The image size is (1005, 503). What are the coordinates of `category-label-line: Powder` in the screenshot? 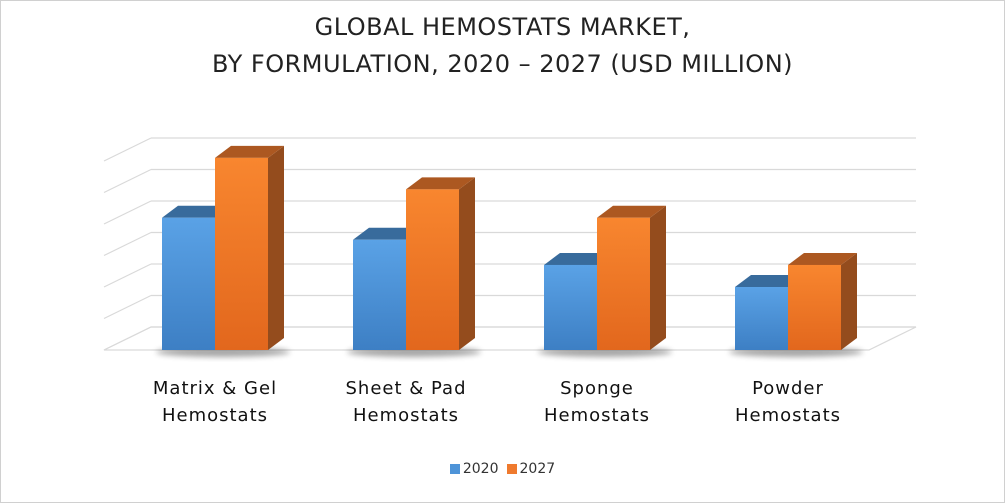 It's located at (788, 388).